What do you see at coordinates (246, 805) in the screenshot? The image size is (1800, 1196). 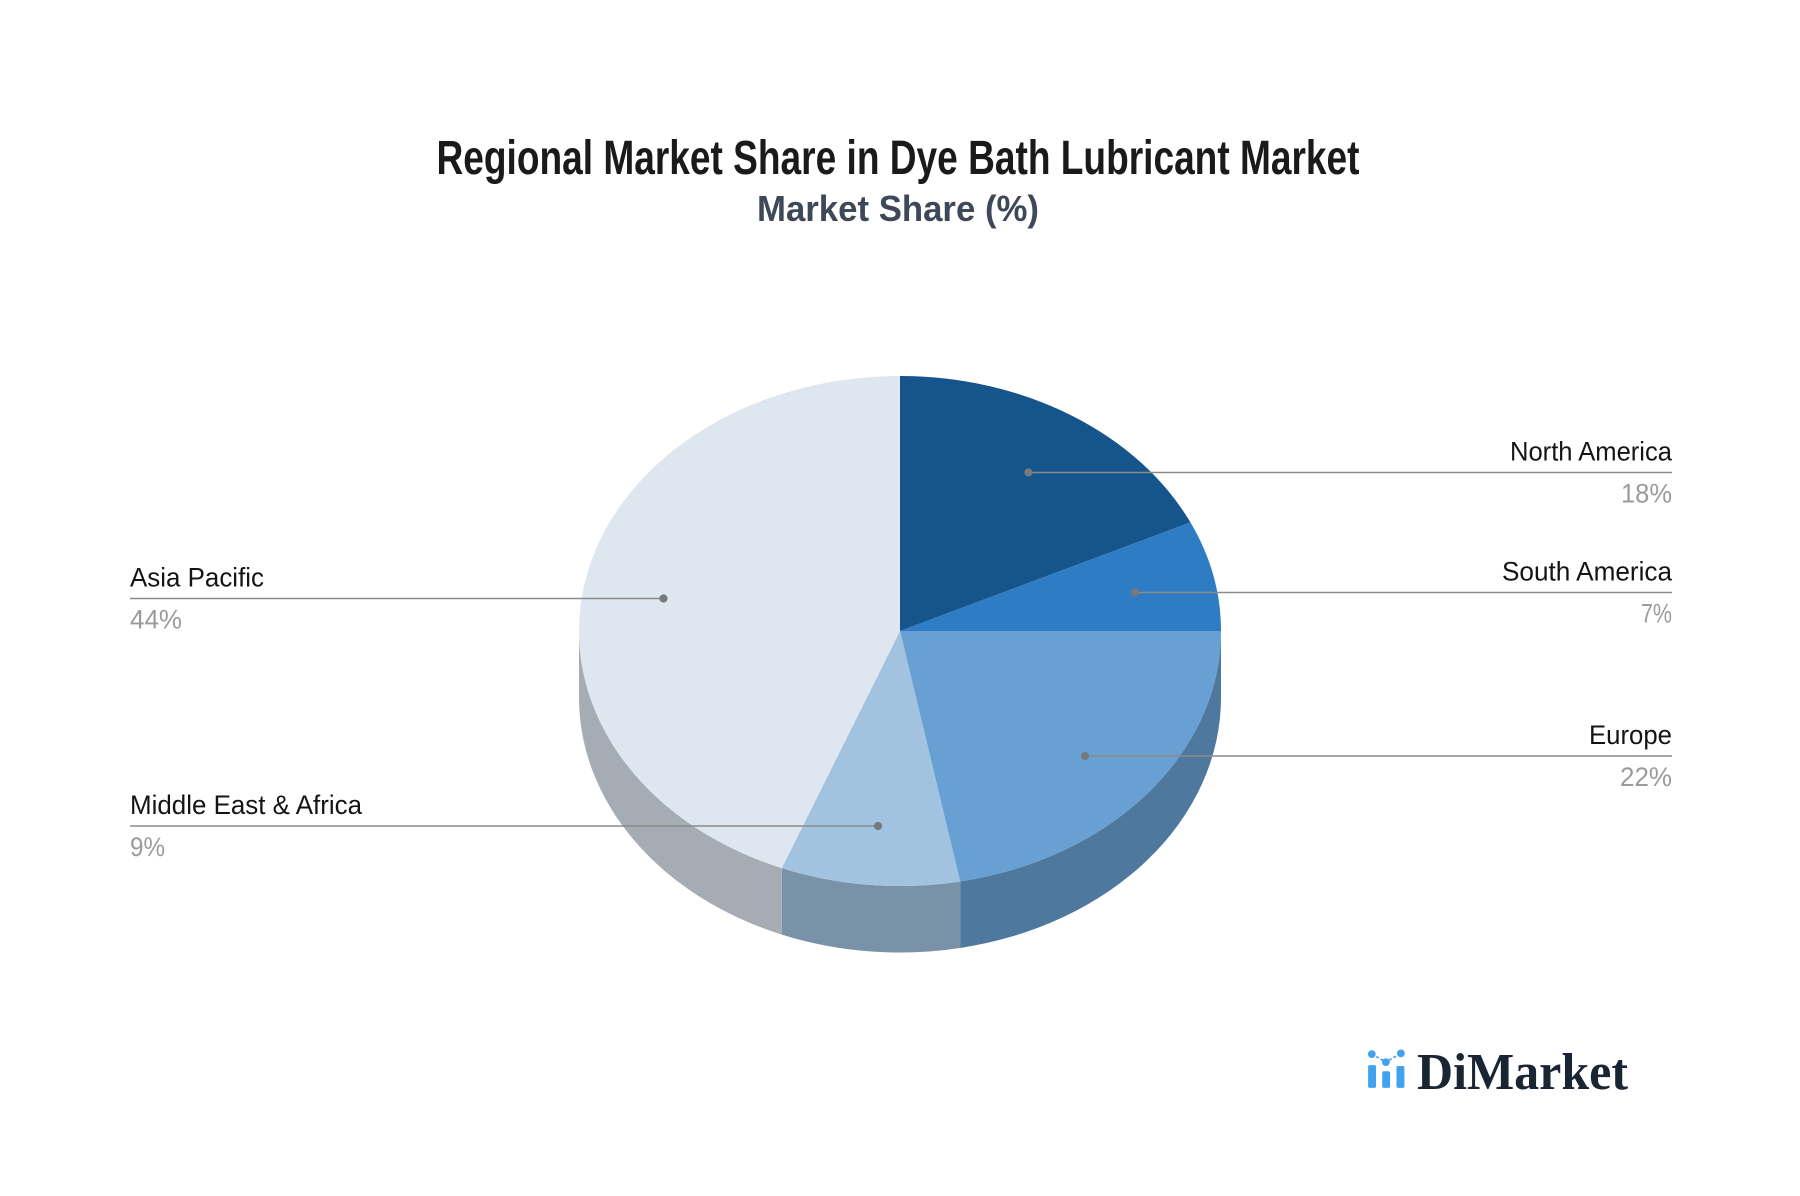 I see `svg-text: Middle East & Africa` at bounding box center [246, 805].